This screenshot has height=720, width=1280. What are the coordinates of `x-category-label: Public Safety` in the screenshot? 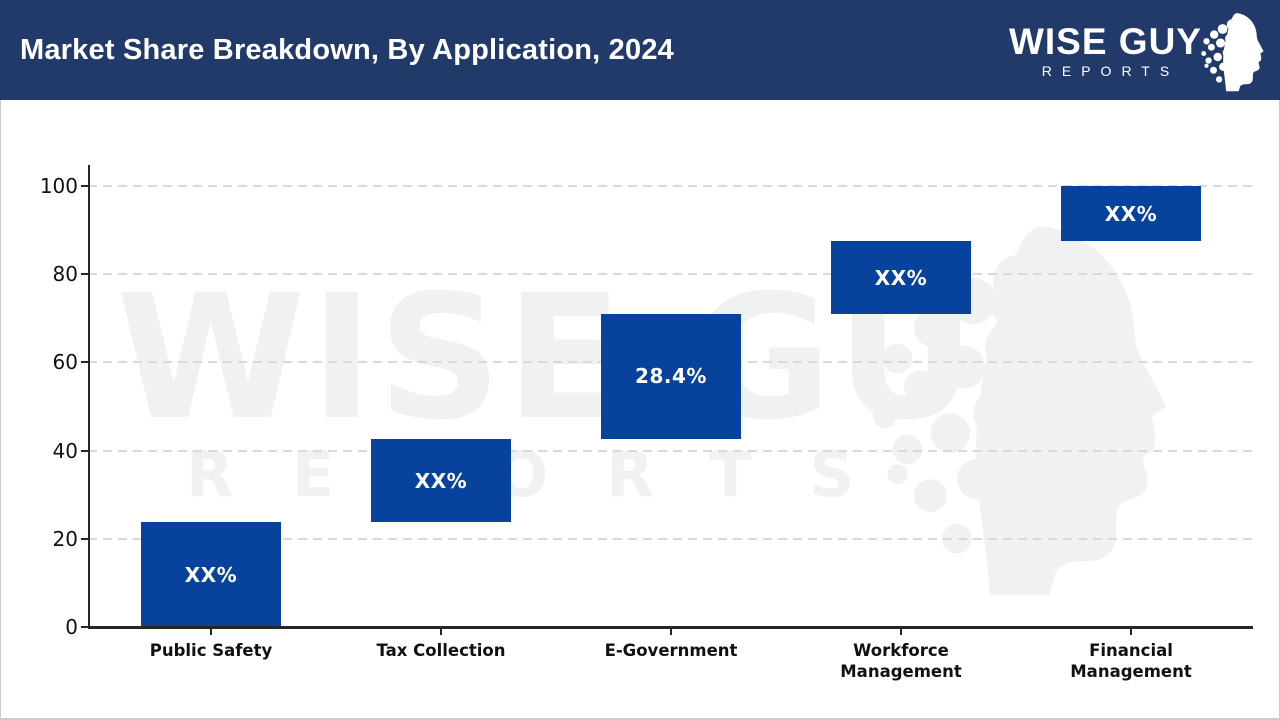 It's located at (211, 650).